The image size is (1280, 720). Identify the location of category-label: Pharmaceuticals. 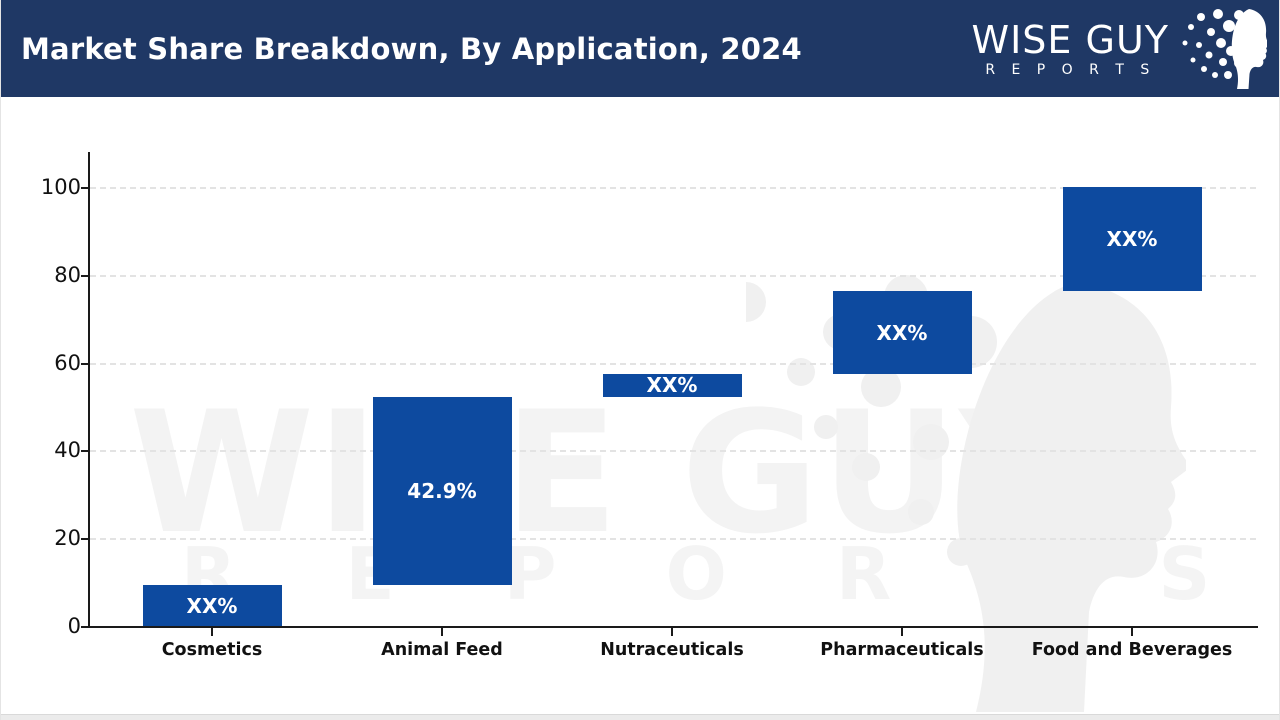
(902, 650).